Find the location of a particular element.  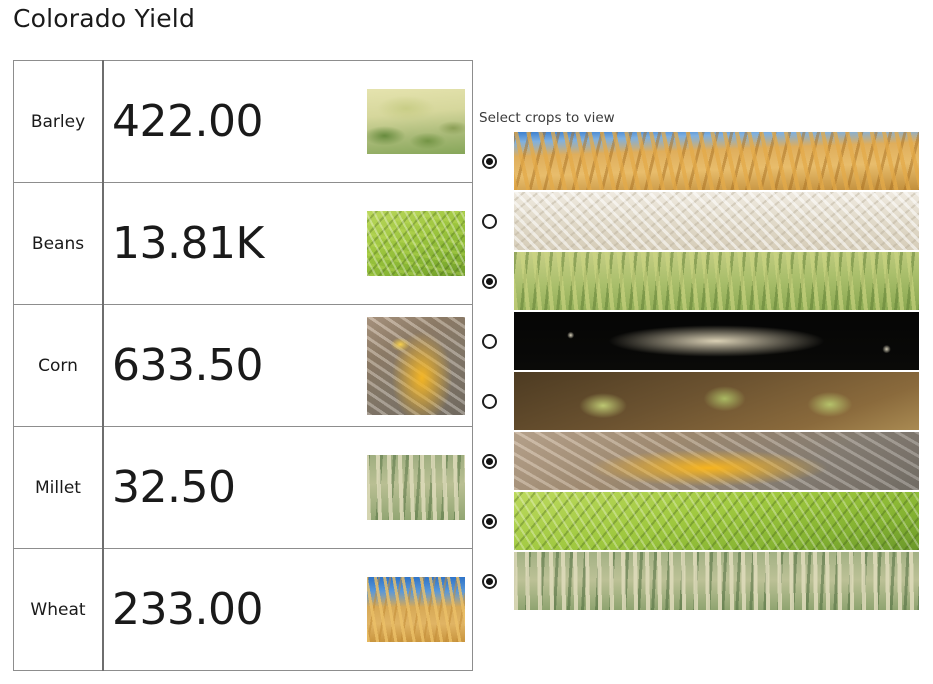

crop-name-label: Beans is located at coordinates (58, 243).